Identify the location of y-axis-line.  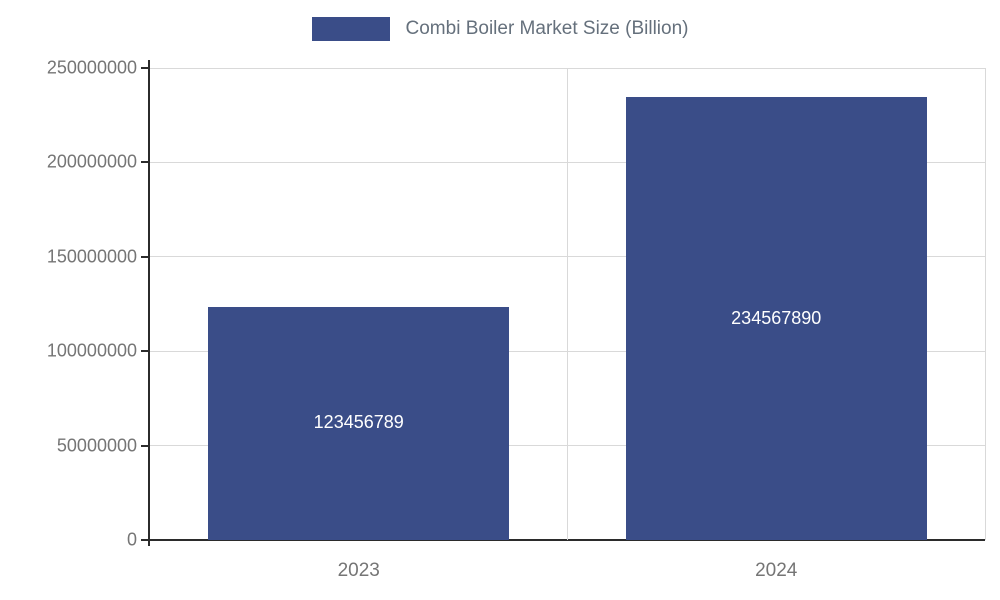
(149, 303).